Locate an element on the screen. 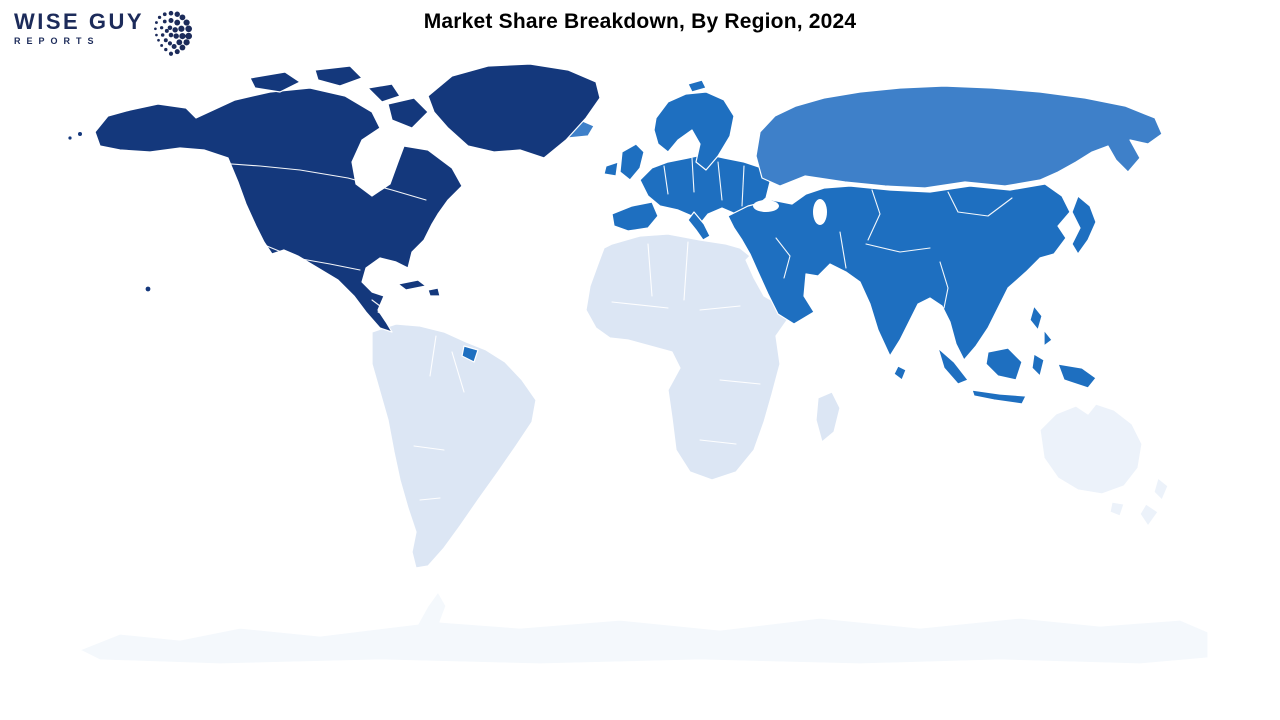  logo-reports-label: REPORTS is located at coordinates (57, 41).